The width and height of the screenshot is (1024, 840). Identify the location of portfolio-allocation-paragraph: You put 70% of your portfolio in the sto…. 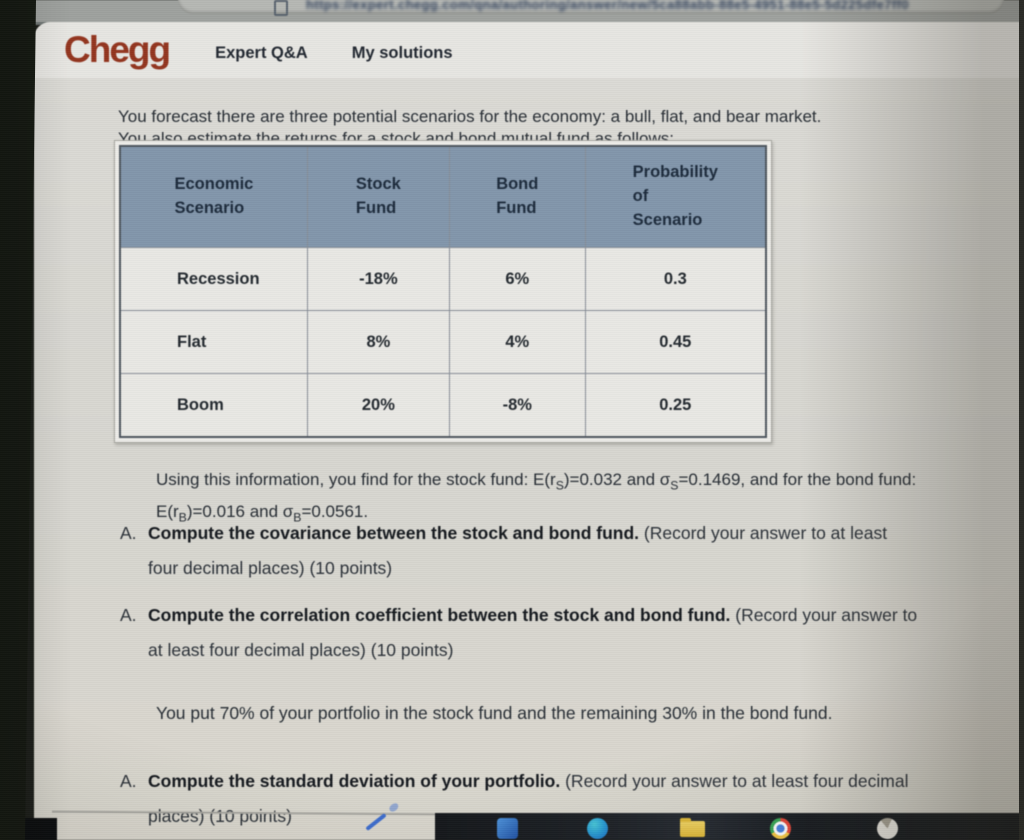
(494, 712).